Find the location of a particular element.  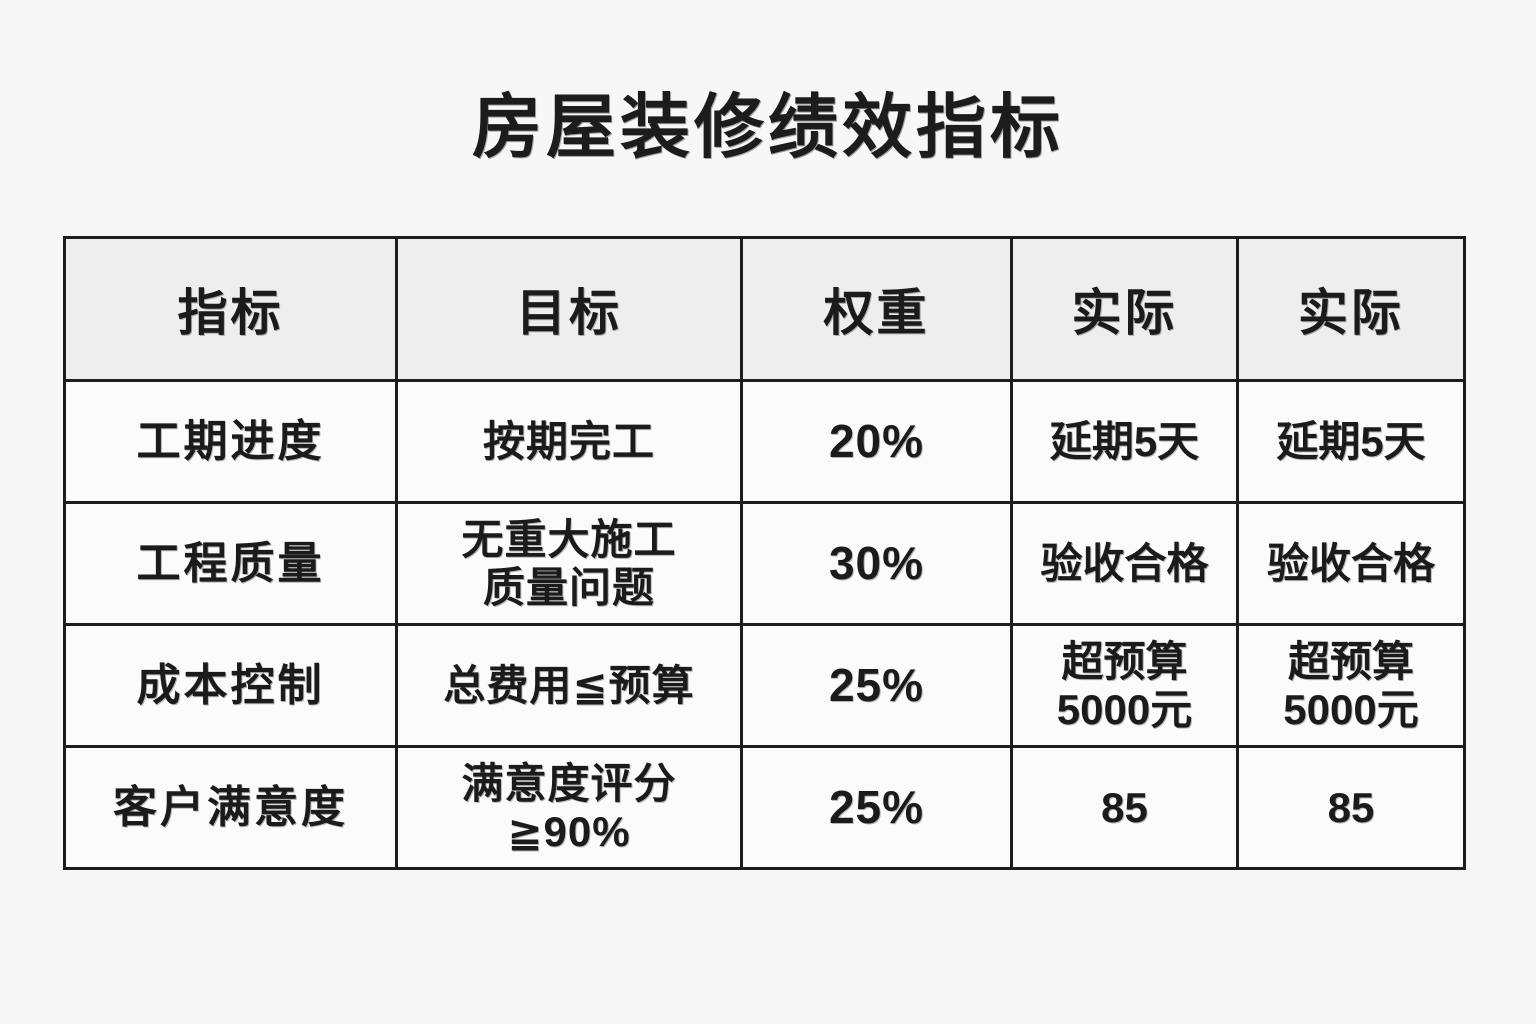

cell-target: 无重大施工 质量问题 is located at coordinates (569, 563).